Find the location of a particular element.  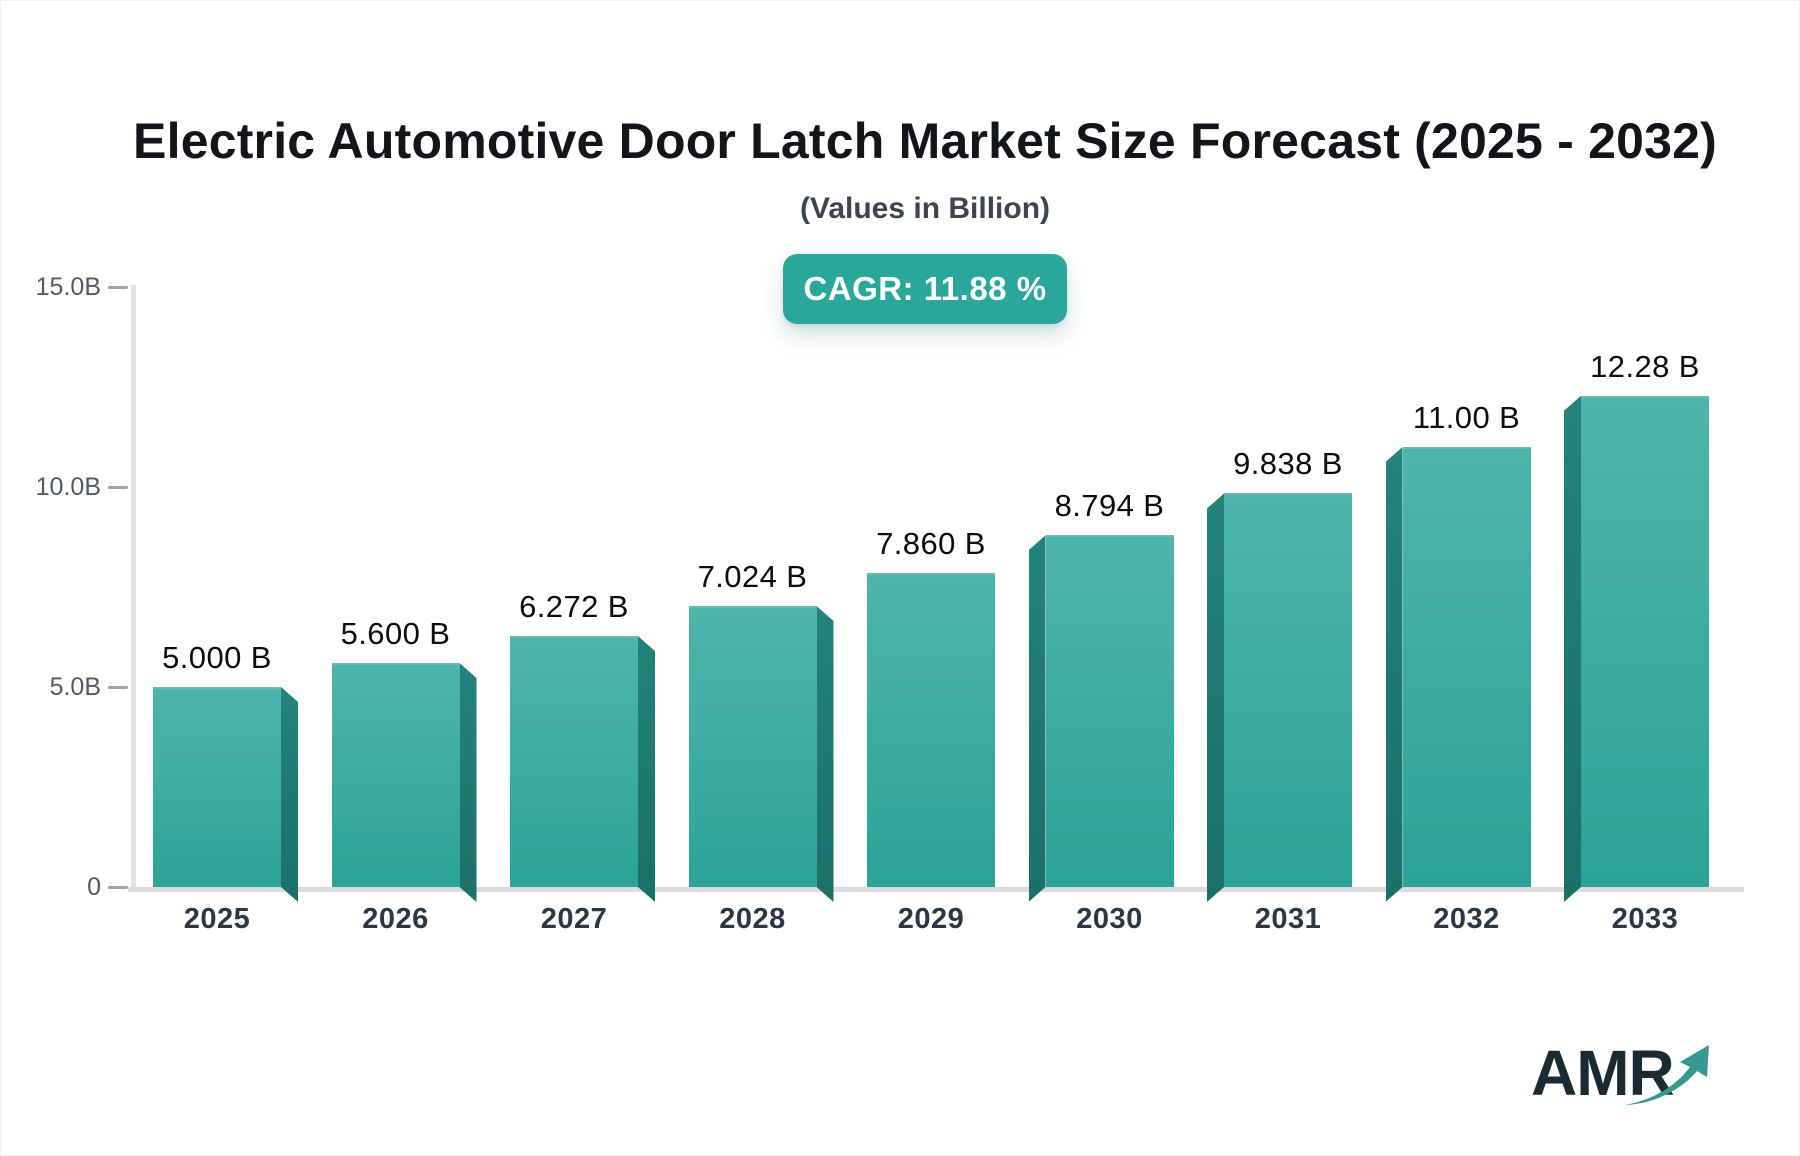

cagr-badge-label: CAGR: 11.88 % is located at coordinates (925, 288).